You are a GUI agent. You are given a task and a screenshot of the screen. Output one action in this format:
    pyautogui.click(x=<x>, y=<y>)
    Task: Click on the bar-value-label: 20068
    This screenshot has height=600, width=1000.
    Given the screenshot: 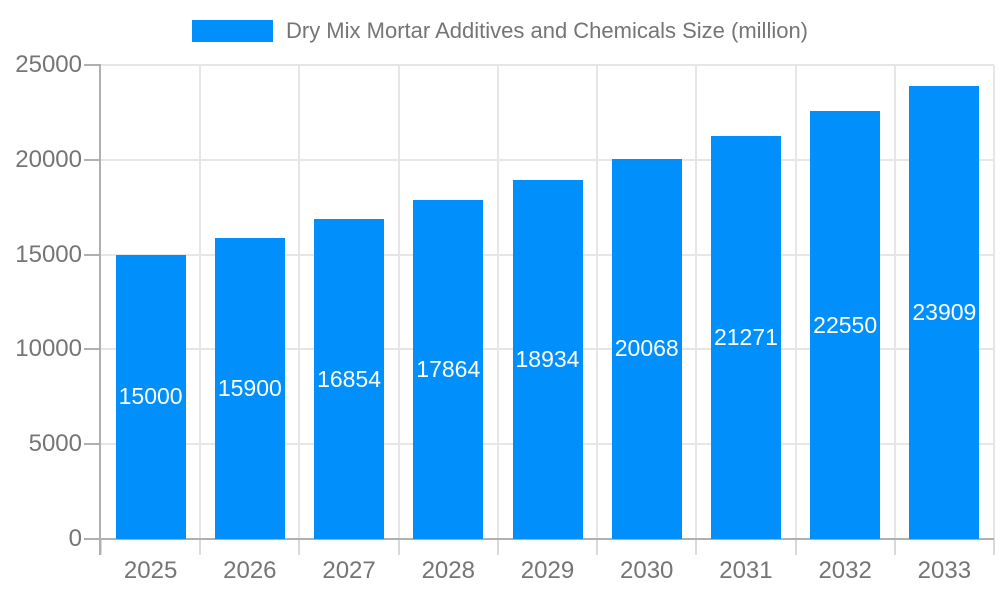 What is the action you would take?
    pyautogui.click(x=646, y=348)
    